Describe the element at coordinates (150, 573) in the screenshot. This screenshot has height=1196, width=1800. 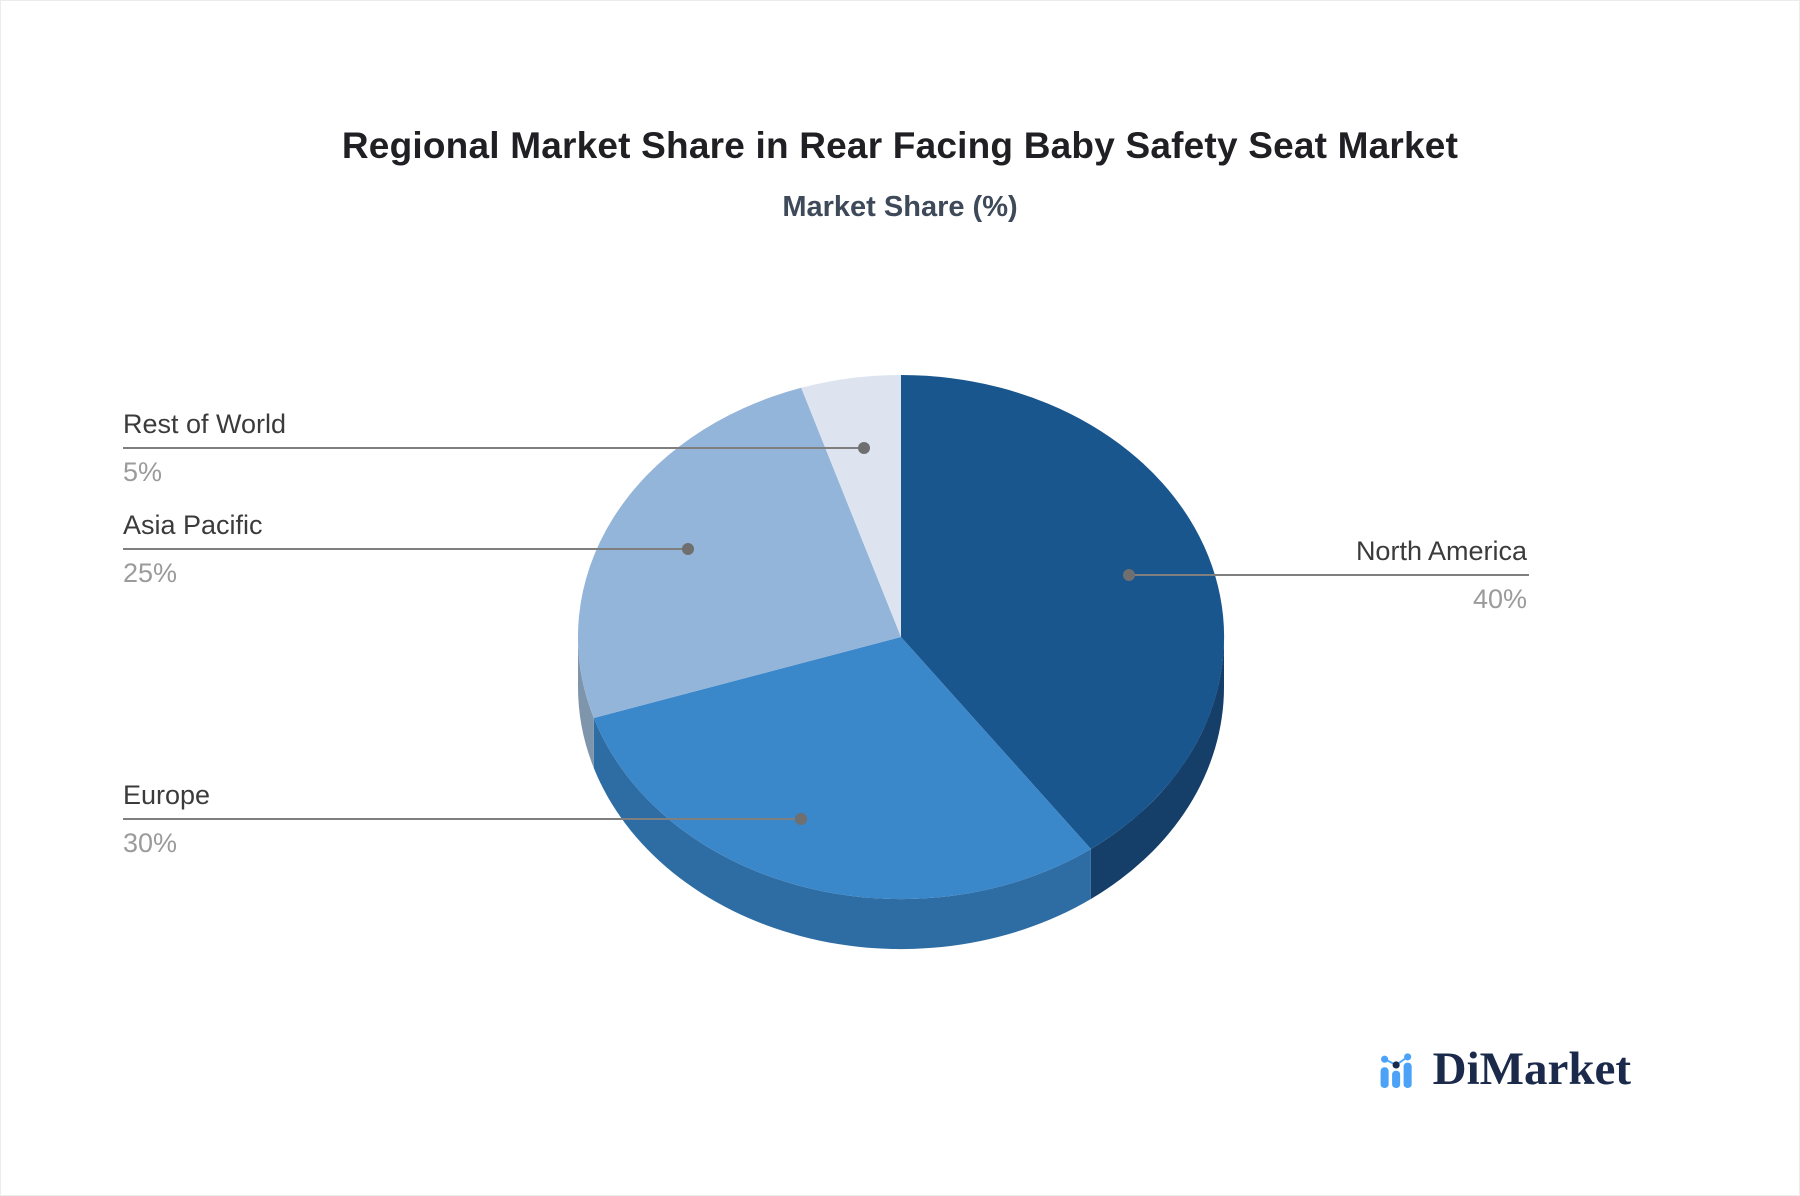
I see `callout-pct-asia-pacific: 25%` at that location.